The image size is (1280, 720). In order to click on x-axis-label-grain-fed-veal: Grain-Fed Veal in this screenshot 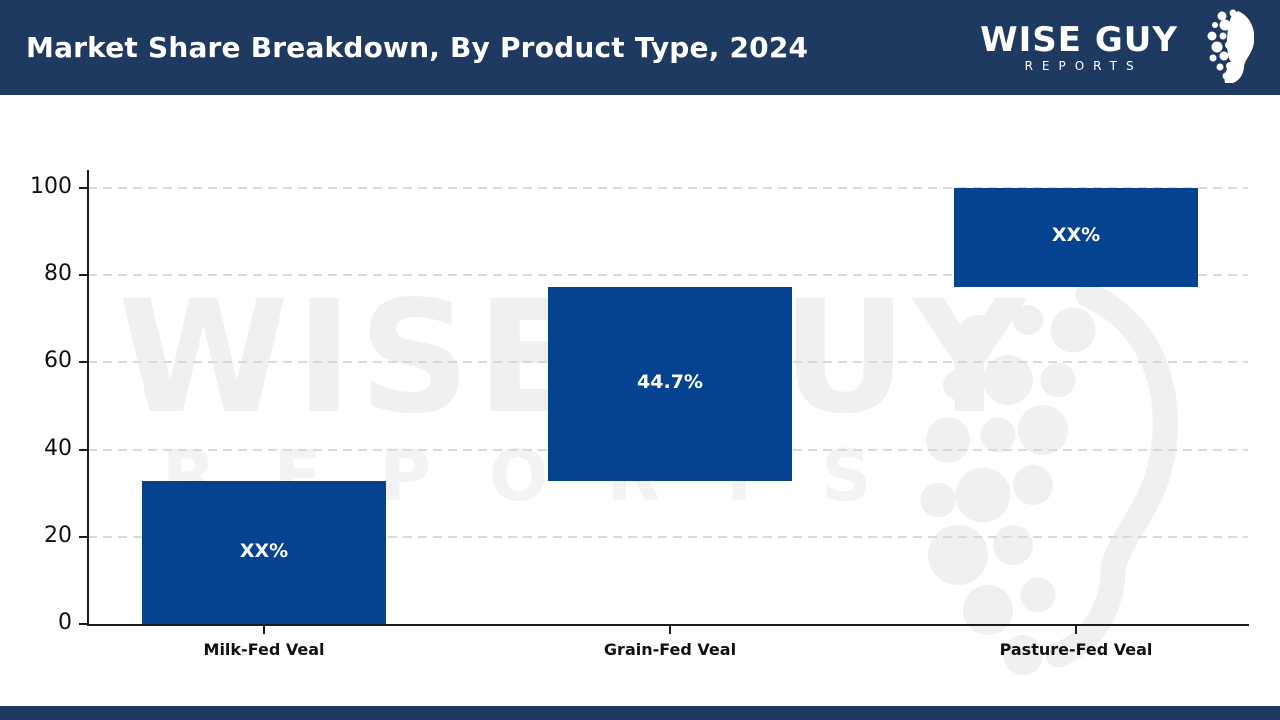, I will do `click(670, 649)`.